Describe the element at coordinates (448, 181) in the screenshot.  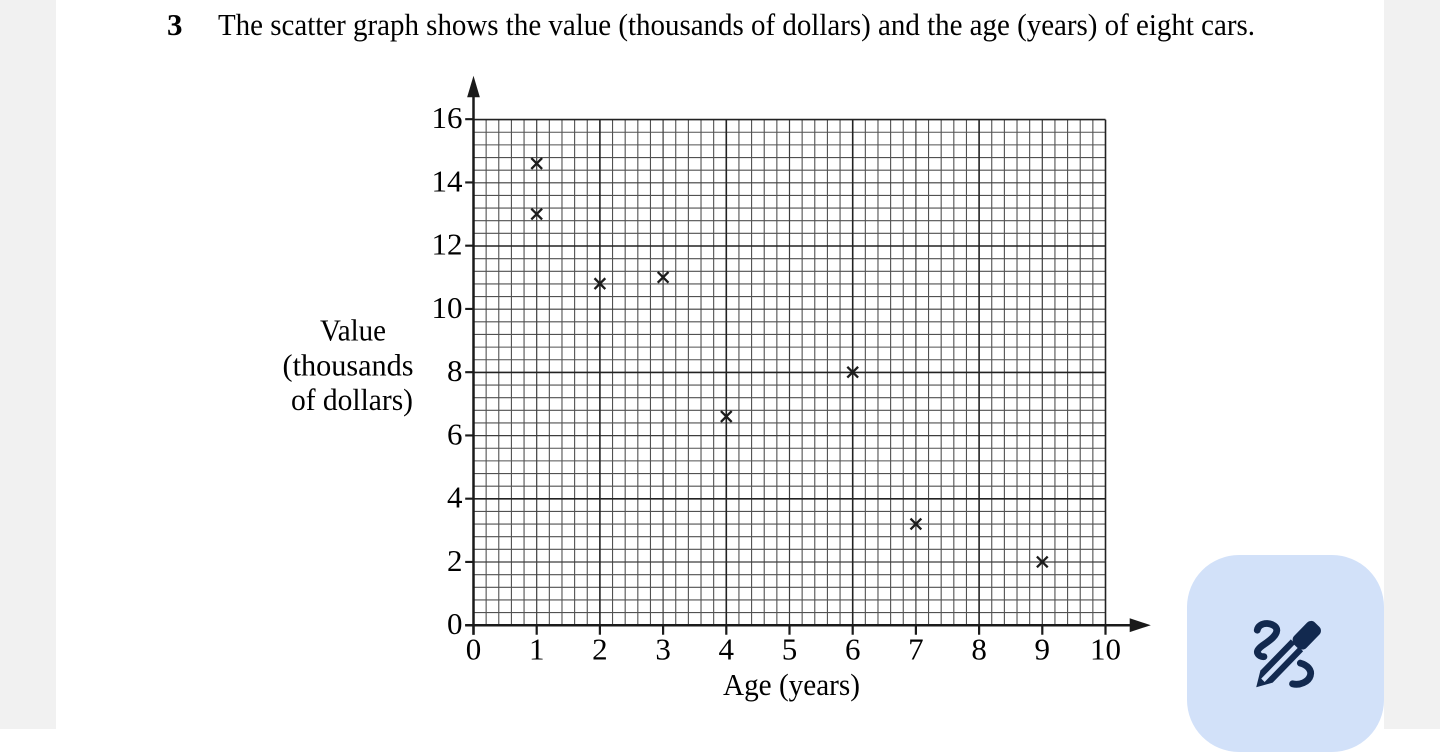
I see `svg-text: 14` at that location.